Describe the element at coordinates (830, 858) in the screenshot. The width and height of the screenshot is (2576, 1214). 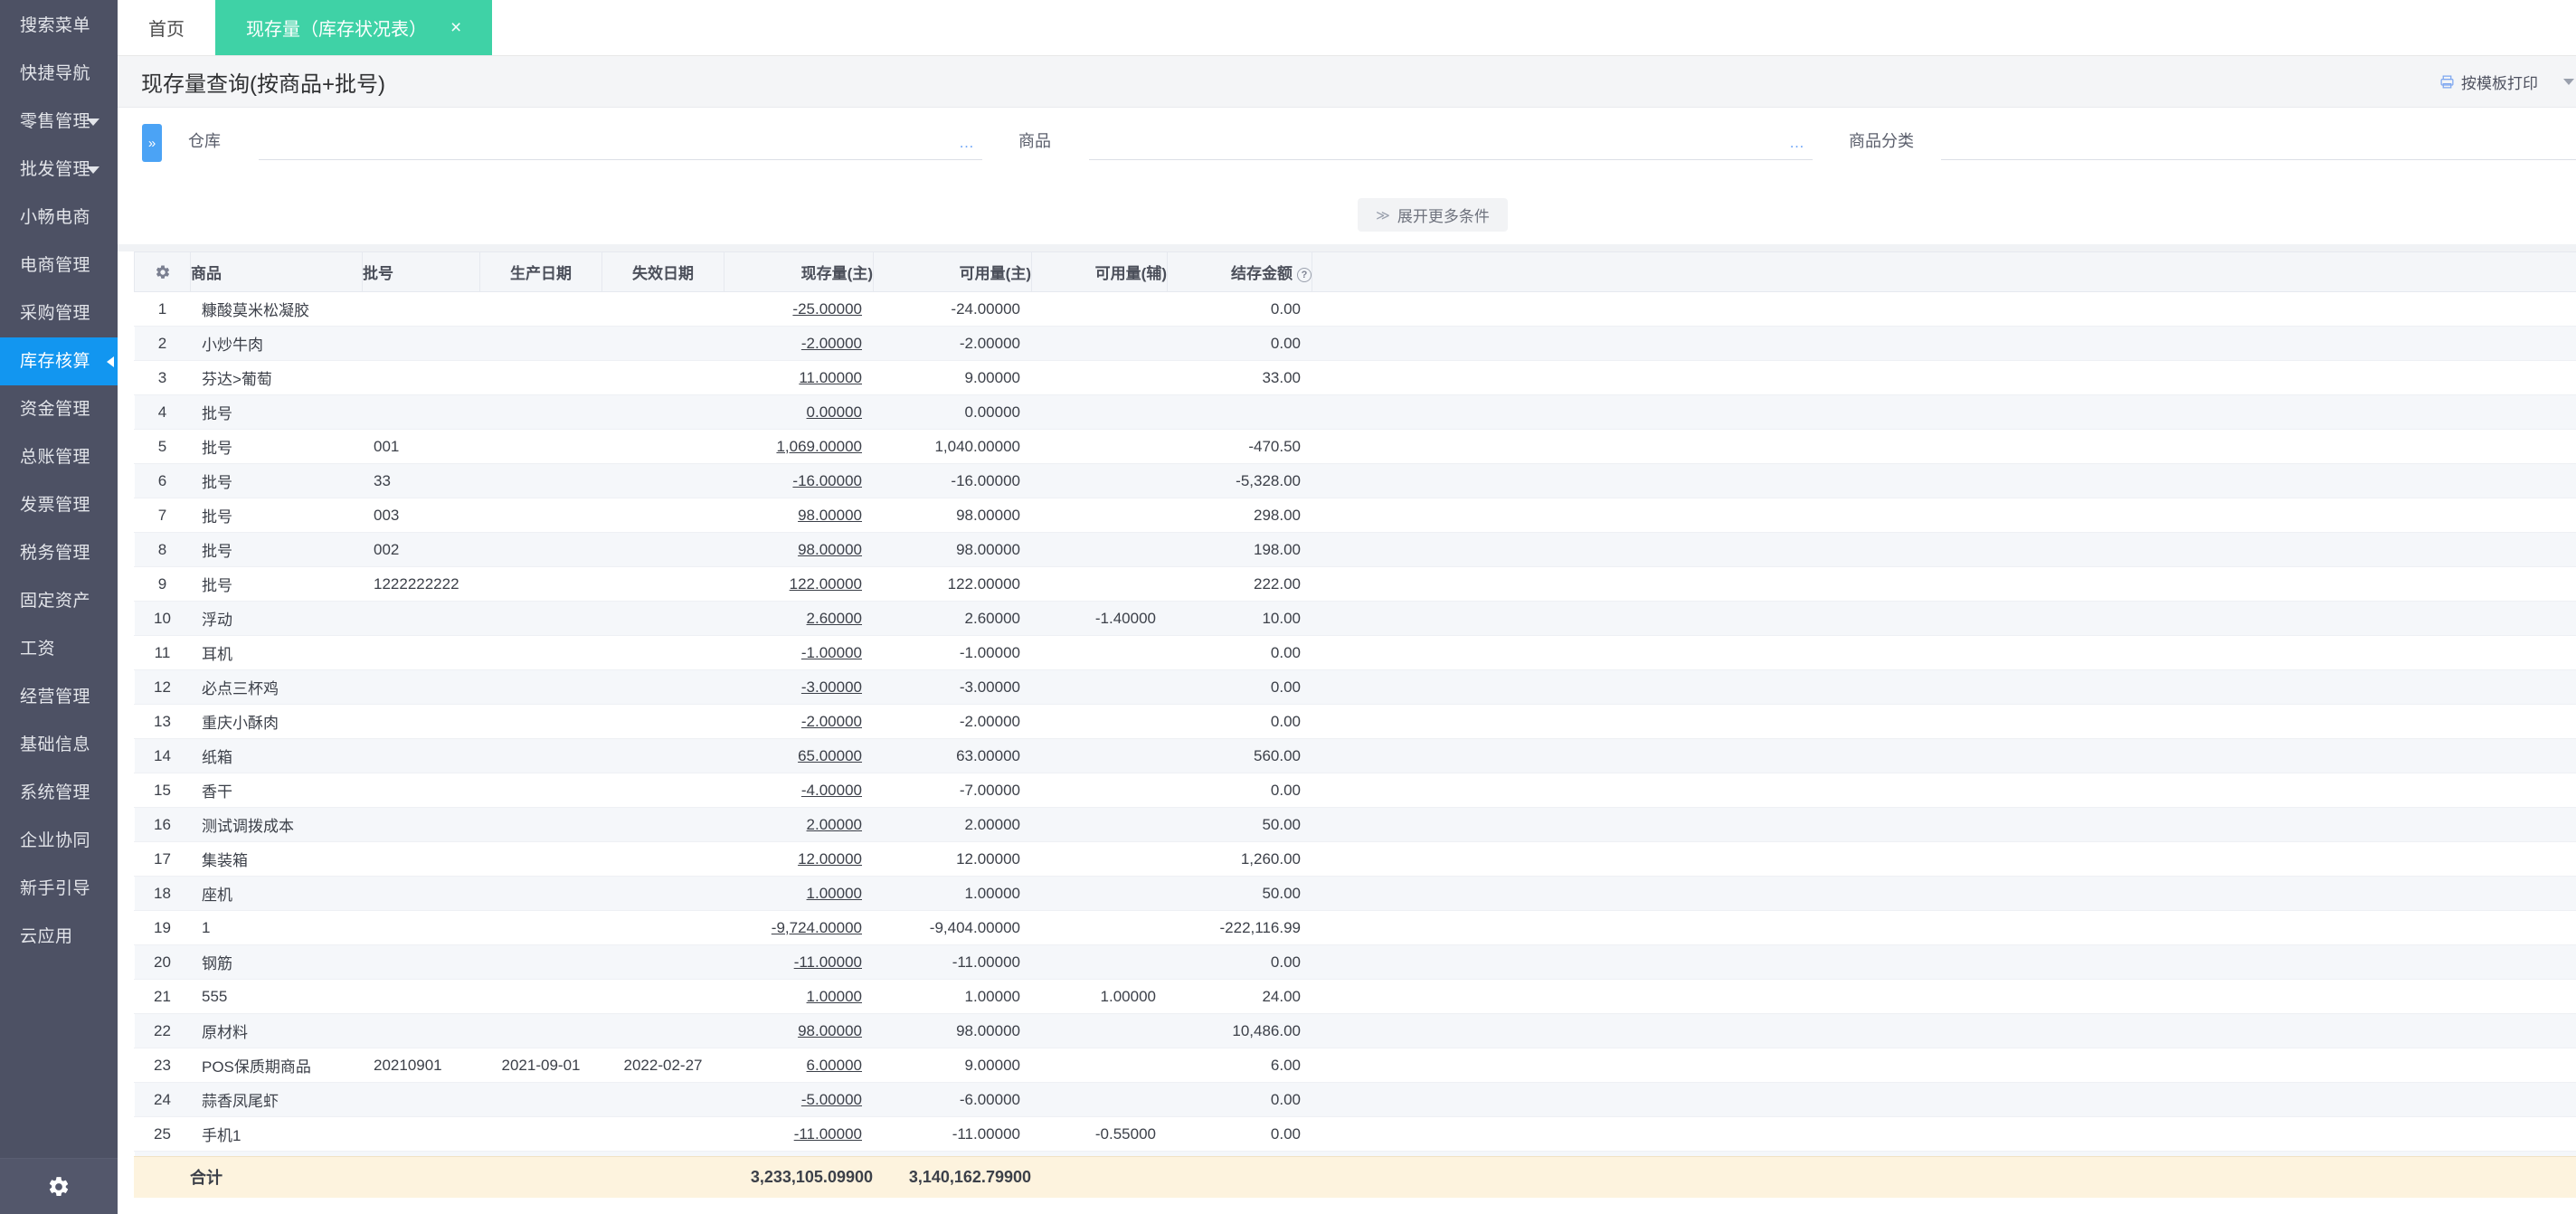
I see `row-qty-link: 12.00000` at that location.